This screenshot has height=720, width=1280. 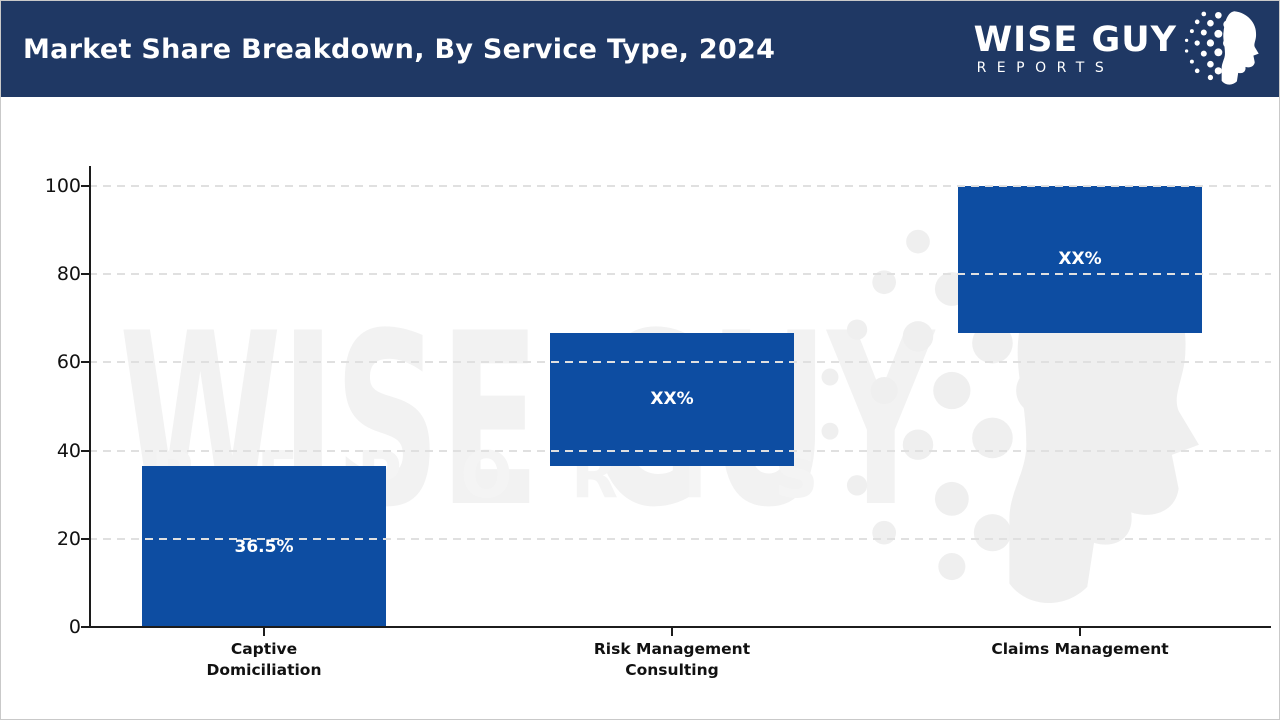 I want to click on category-label-3: Claims Management, so click(x=1079, y=649).